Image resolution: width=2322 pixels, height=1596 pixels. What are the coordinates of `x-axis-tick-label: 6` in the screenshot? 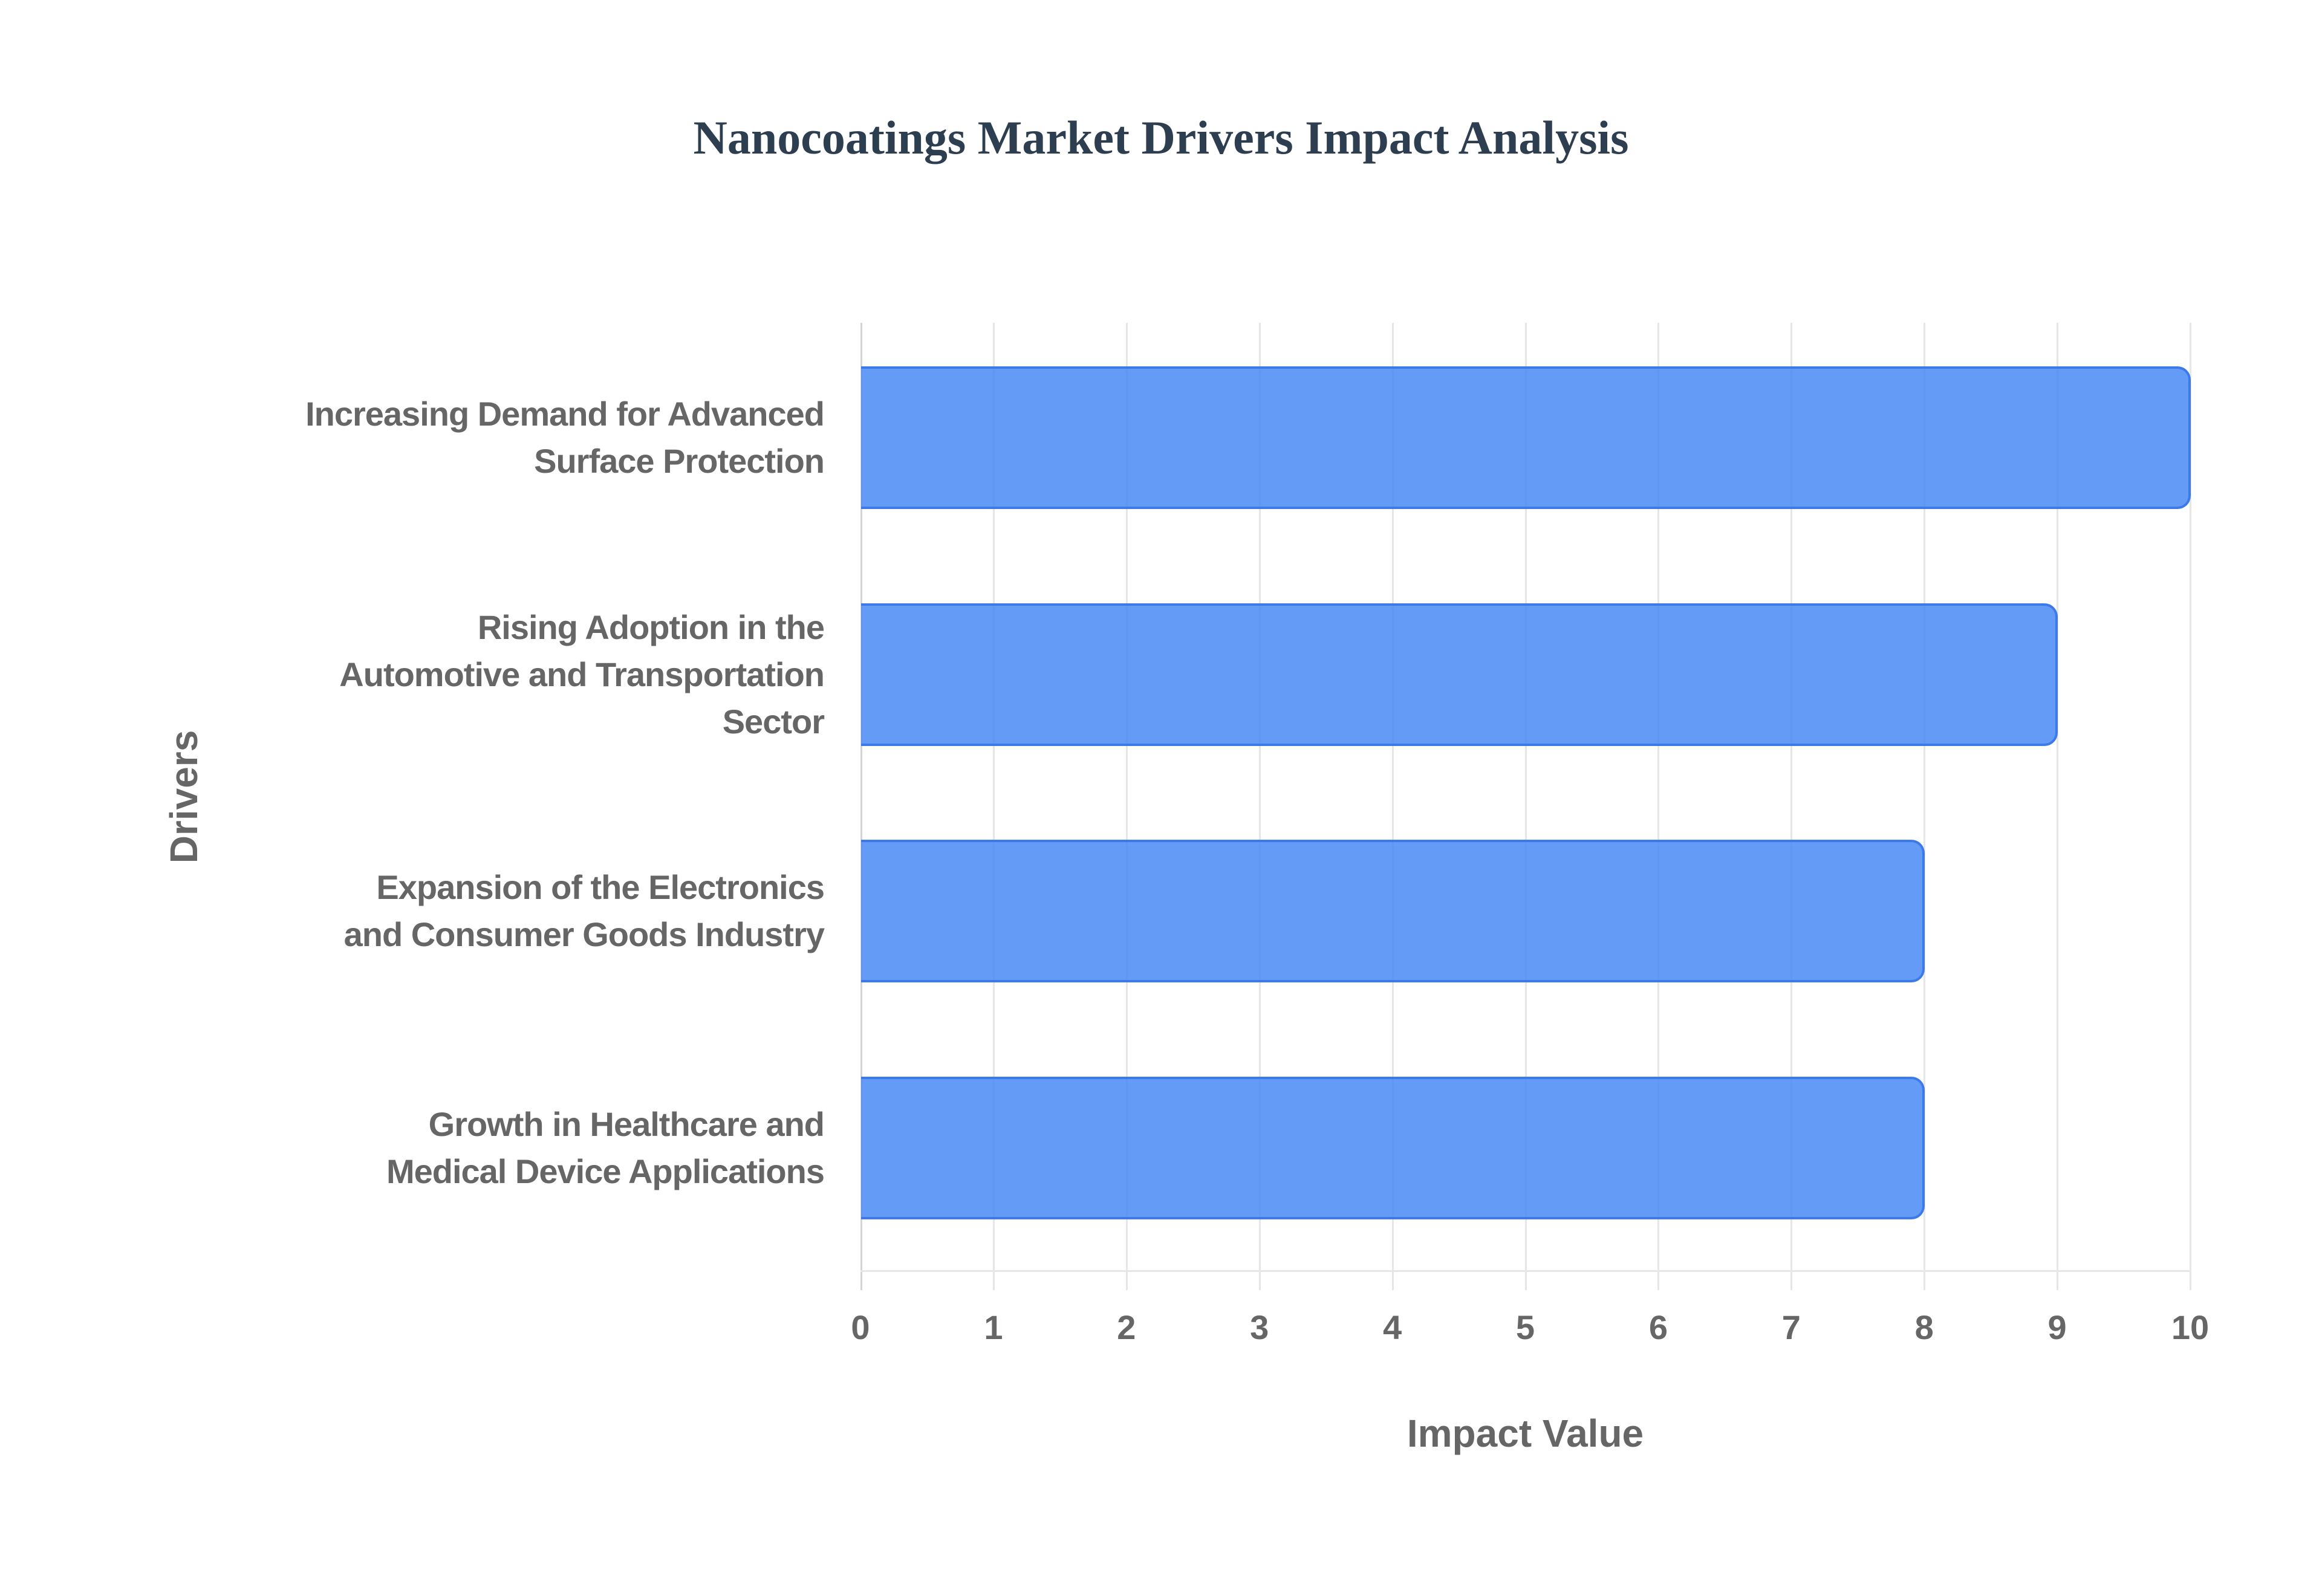 It's located at (1658, 1327).